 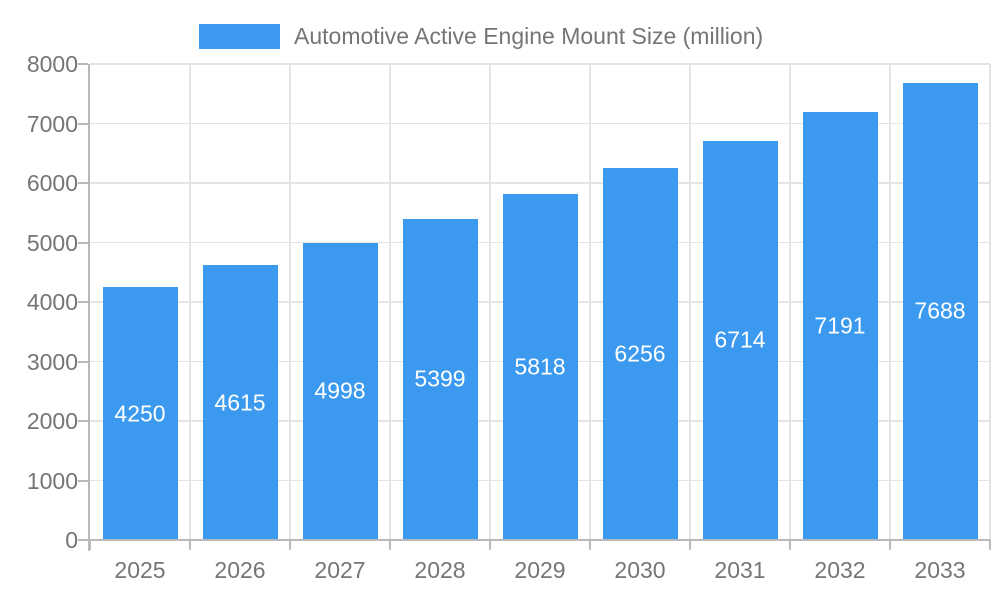 I want to click on bar-value-label: 4615, so click(x=240, y=402).